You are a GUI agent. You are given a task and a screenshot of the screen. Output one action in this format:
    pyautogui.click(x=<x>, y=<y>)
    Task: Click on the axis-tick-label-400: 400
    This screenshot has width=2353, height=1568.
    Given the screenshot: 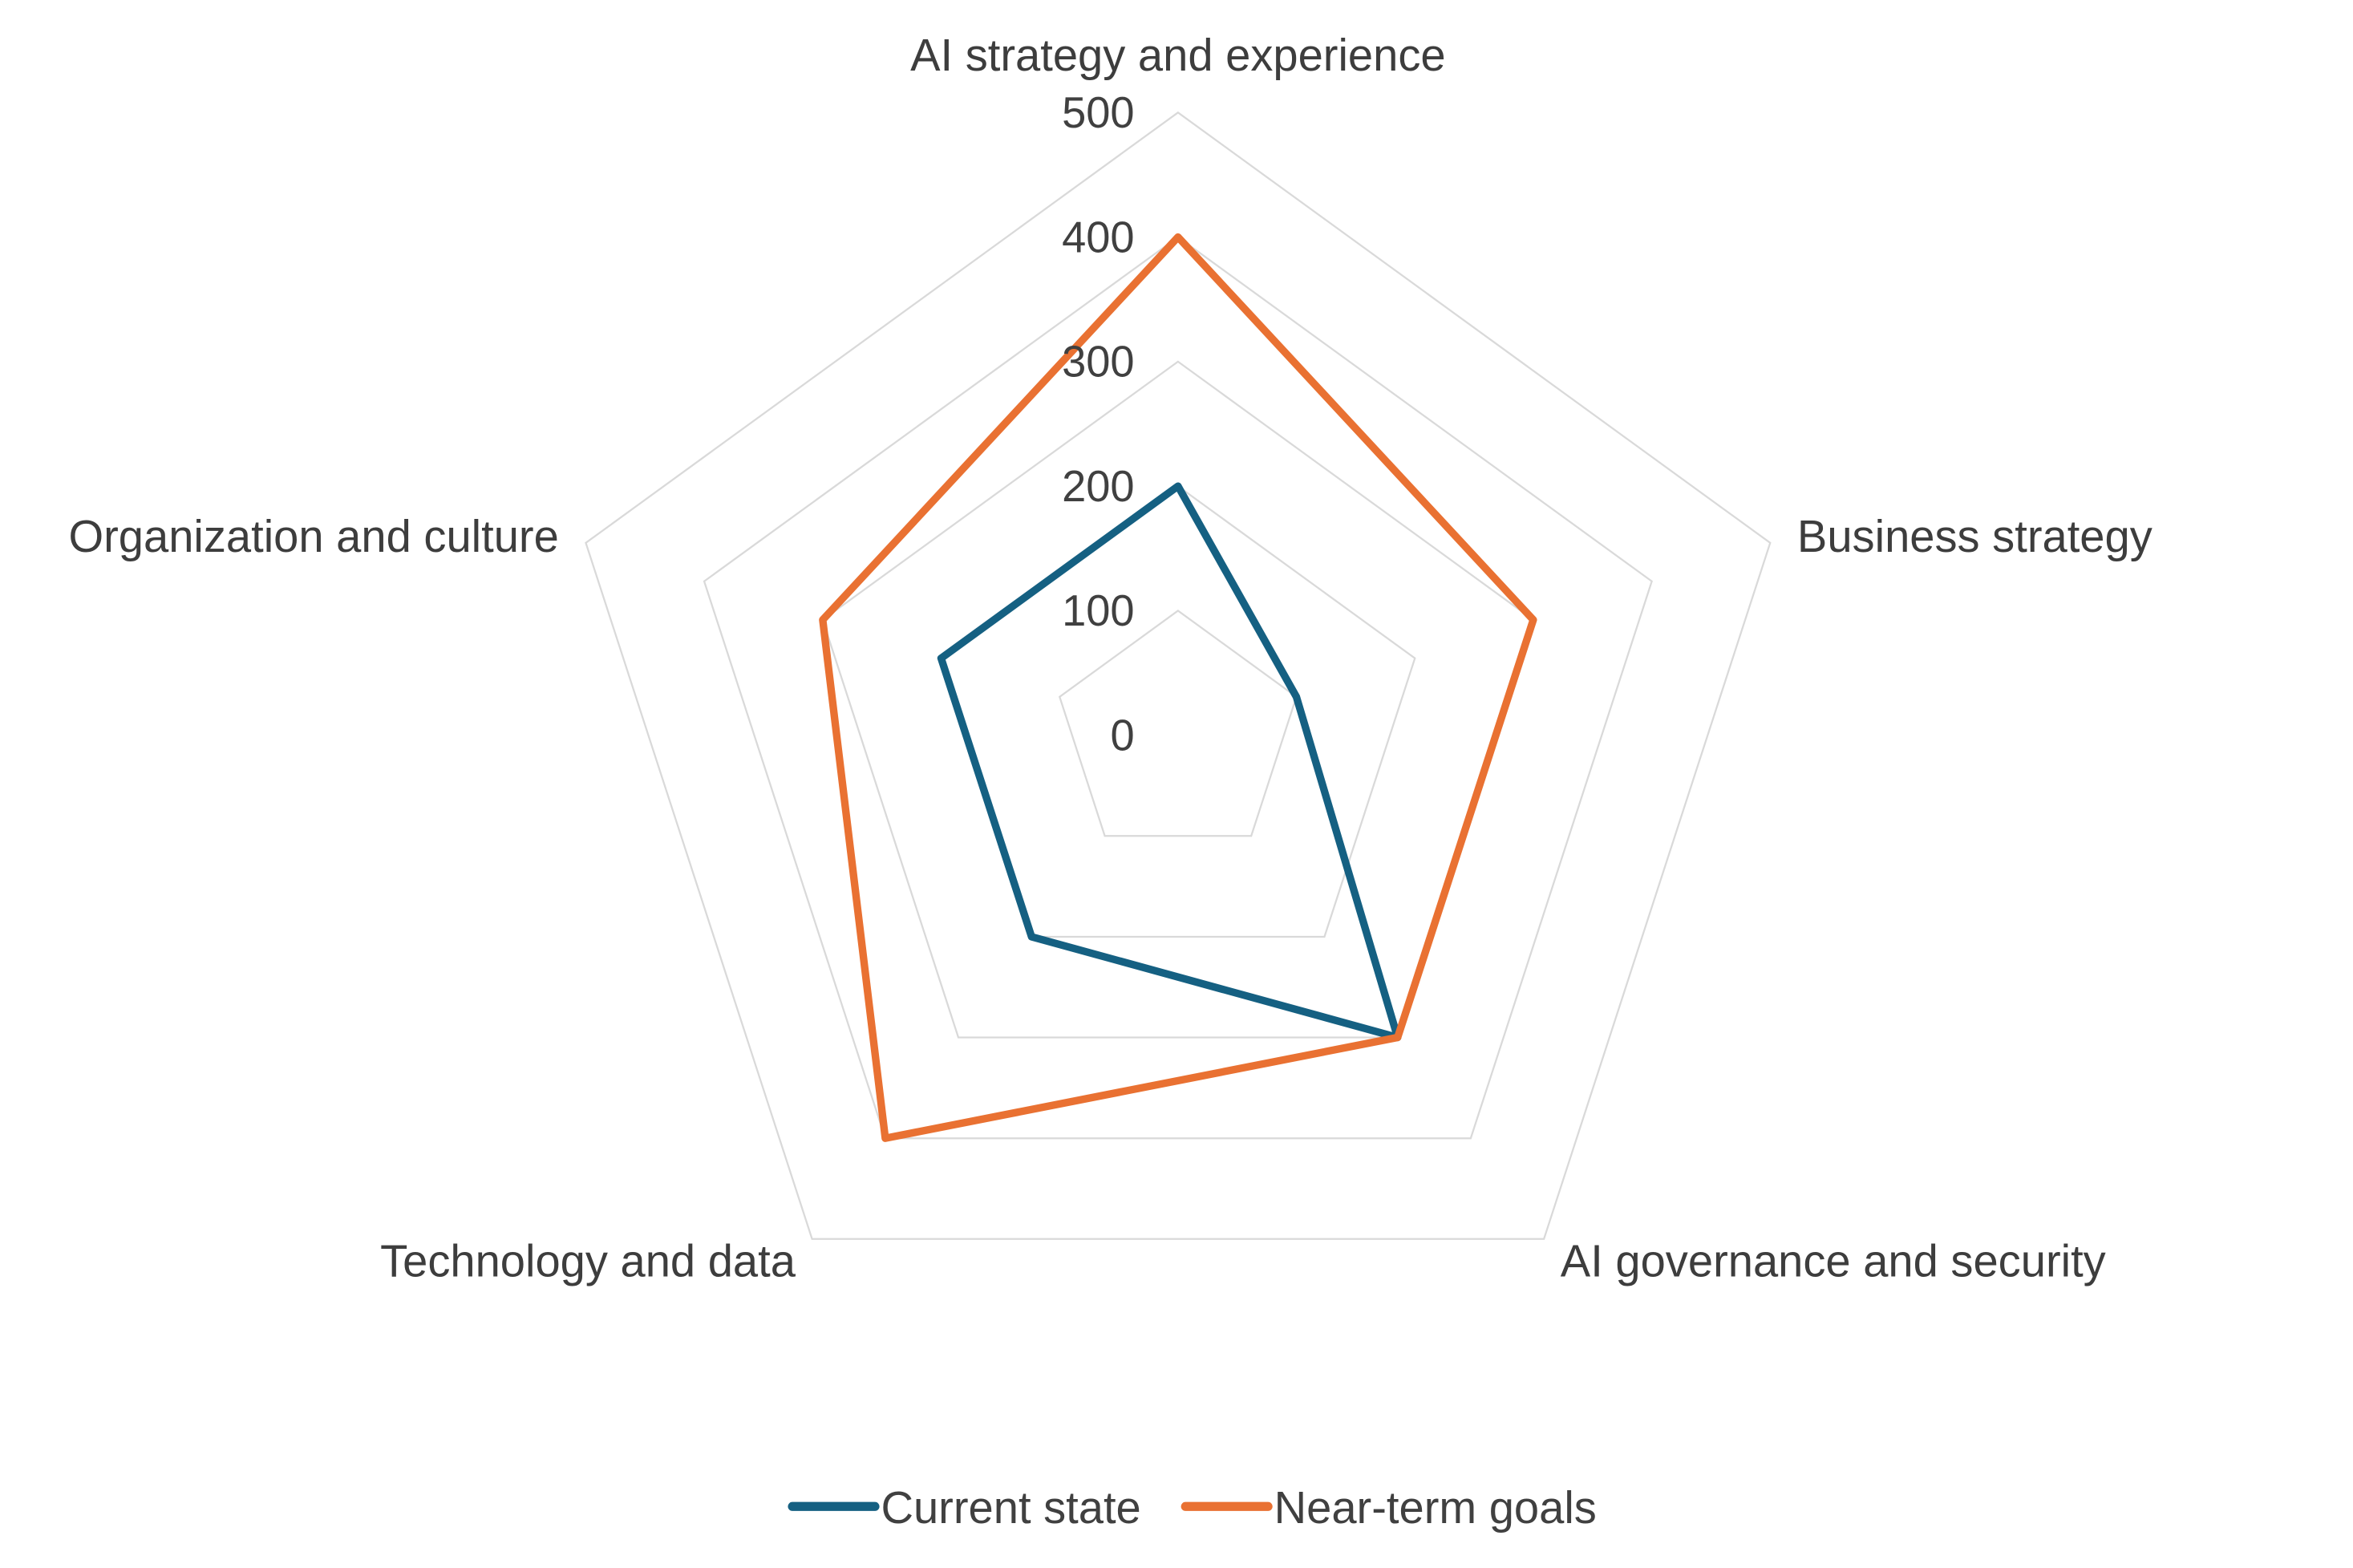 What is the action you would take?
    pyautogui.click(x=1098, y=237)
    